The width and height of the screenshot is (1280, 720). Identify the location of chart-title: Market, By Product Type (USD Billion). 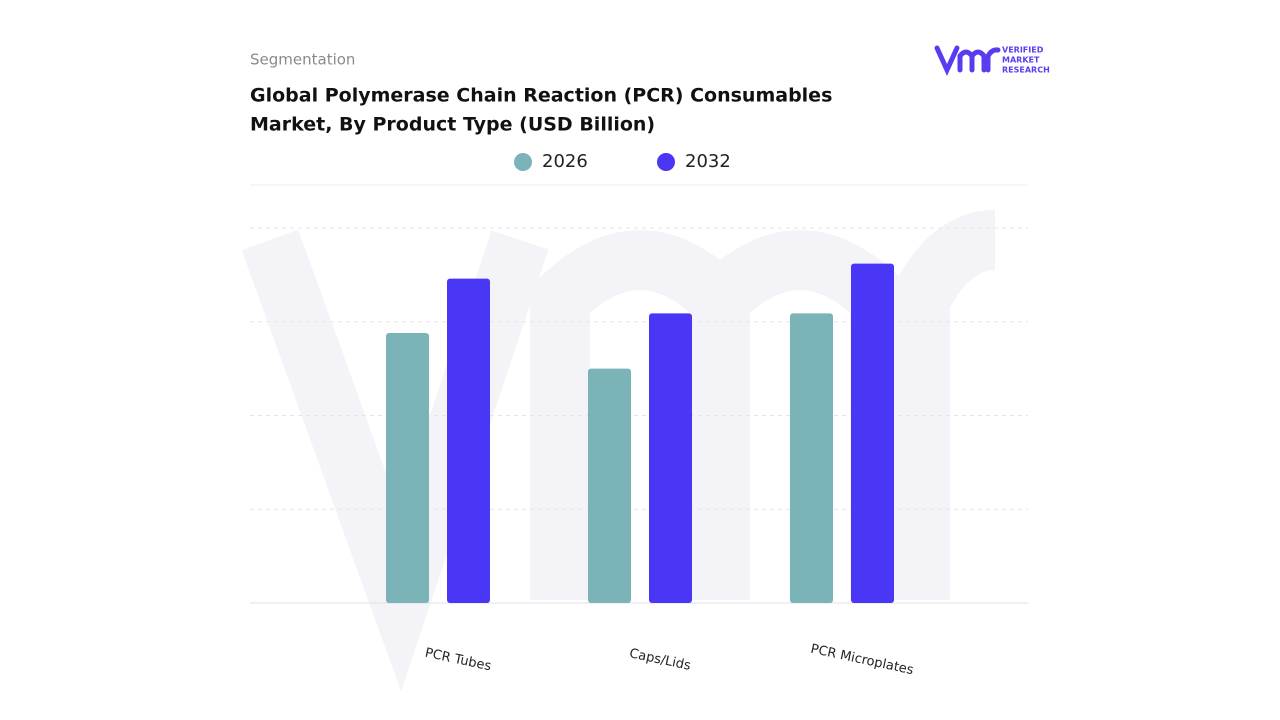
(452, 125).